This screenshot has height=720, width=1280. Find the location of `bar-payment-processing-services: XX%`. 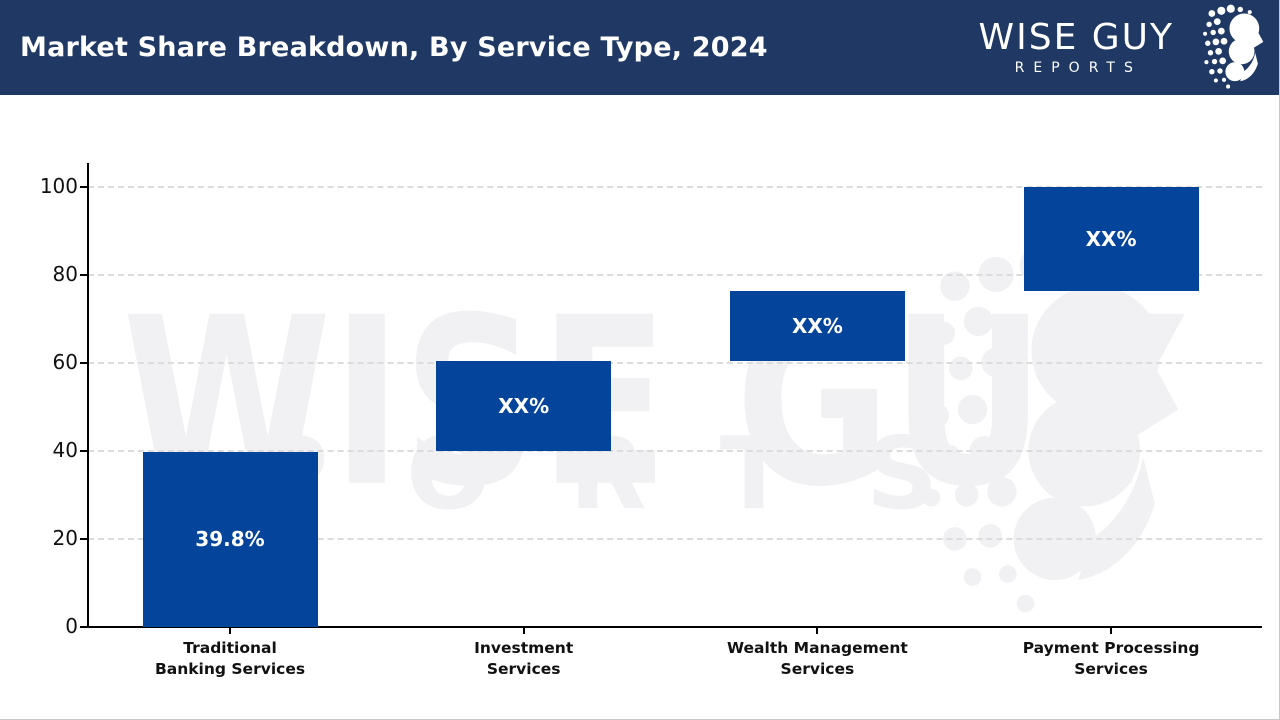

bar-payment-processing-services: XX% is located at coordinates (1111, 239).